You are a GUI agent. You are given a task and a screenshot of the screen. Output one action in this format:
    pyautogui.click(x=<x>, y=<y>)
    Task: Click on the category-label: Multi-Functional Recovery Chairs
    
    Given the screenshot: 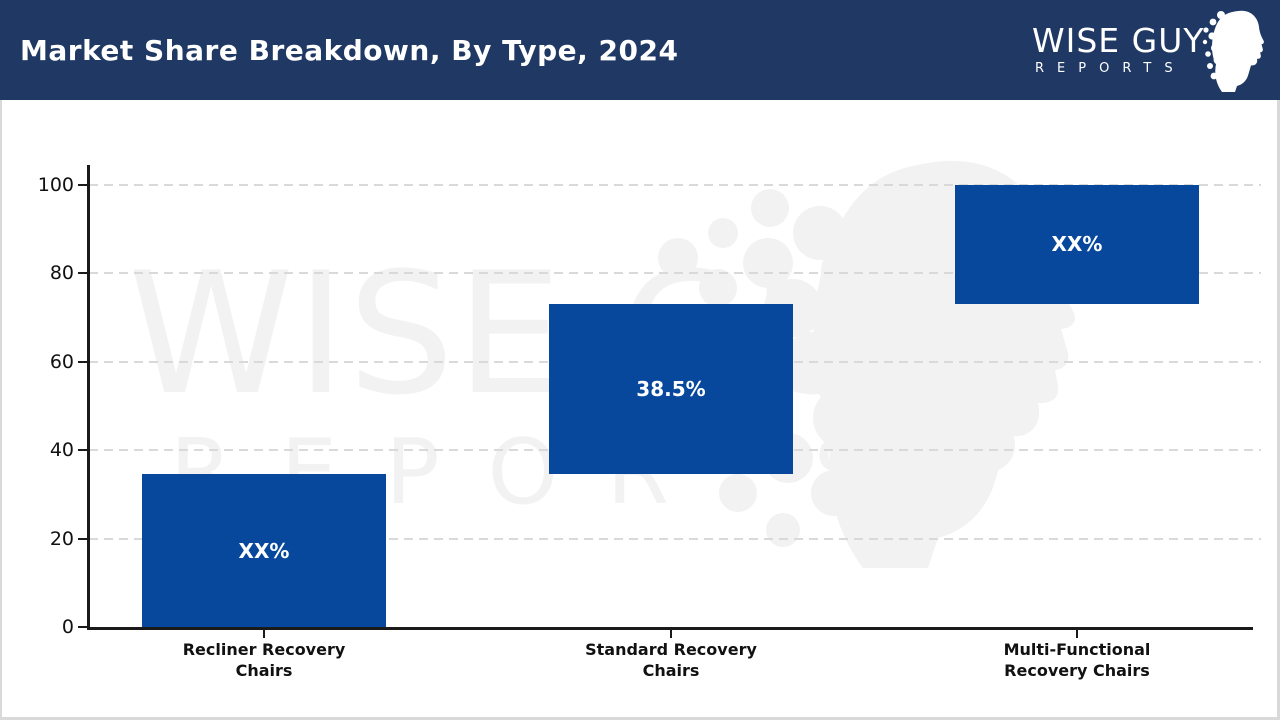 What is the action you would take?
    pyautogui.click(x=1077, y=660)
    